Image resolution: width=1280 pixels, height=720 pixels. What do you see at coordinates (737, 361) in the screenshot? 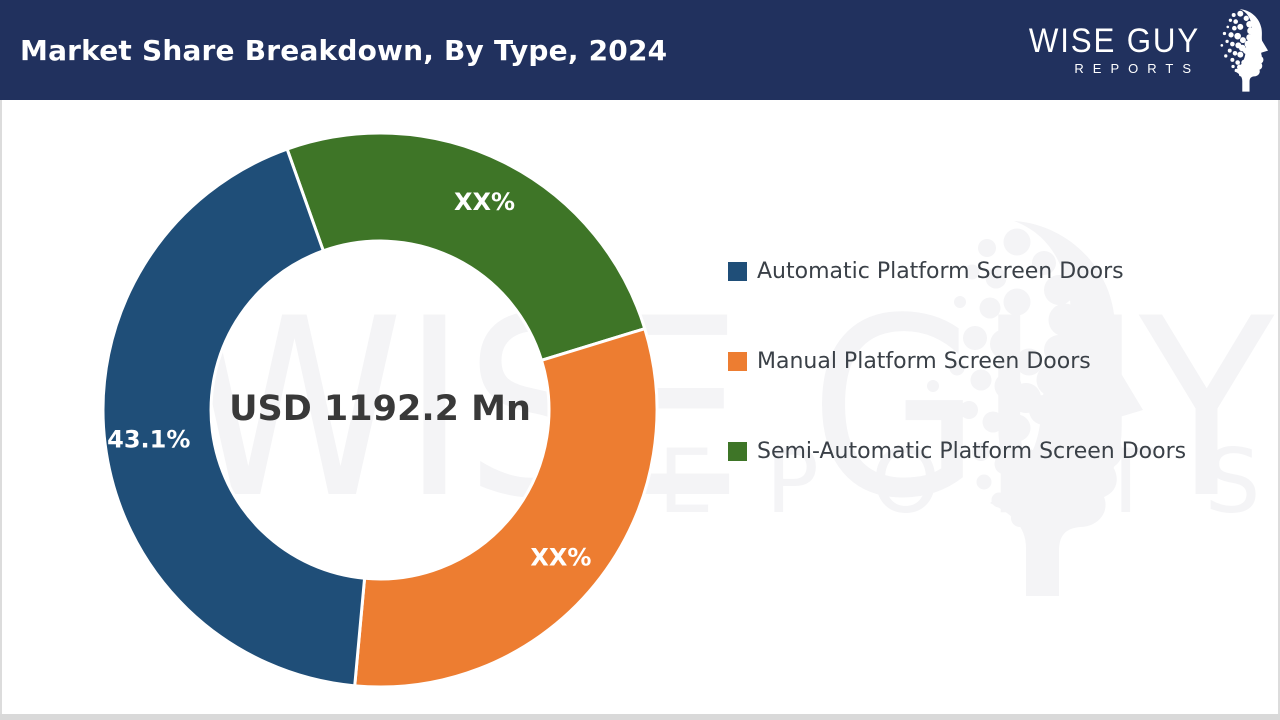
I see `legend-swatch-manual` at bounding box center [737, 361].